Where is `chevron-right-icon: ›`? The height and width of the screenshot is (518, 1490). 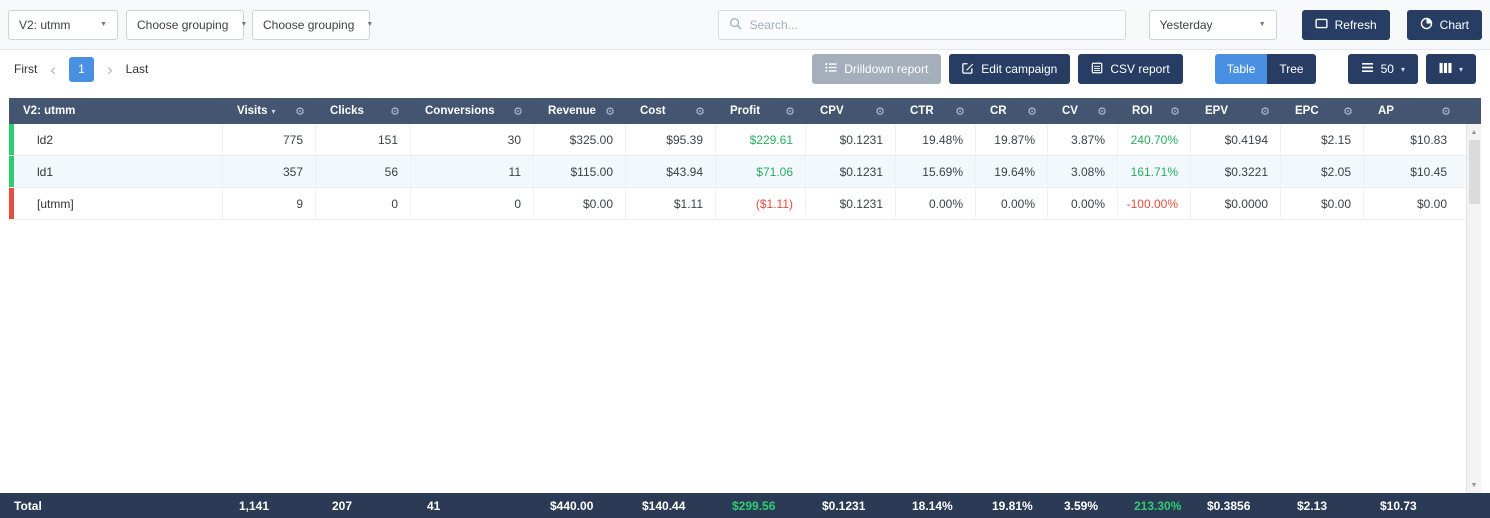 chevron-right-icon: › is located at coordinates (110, 69).